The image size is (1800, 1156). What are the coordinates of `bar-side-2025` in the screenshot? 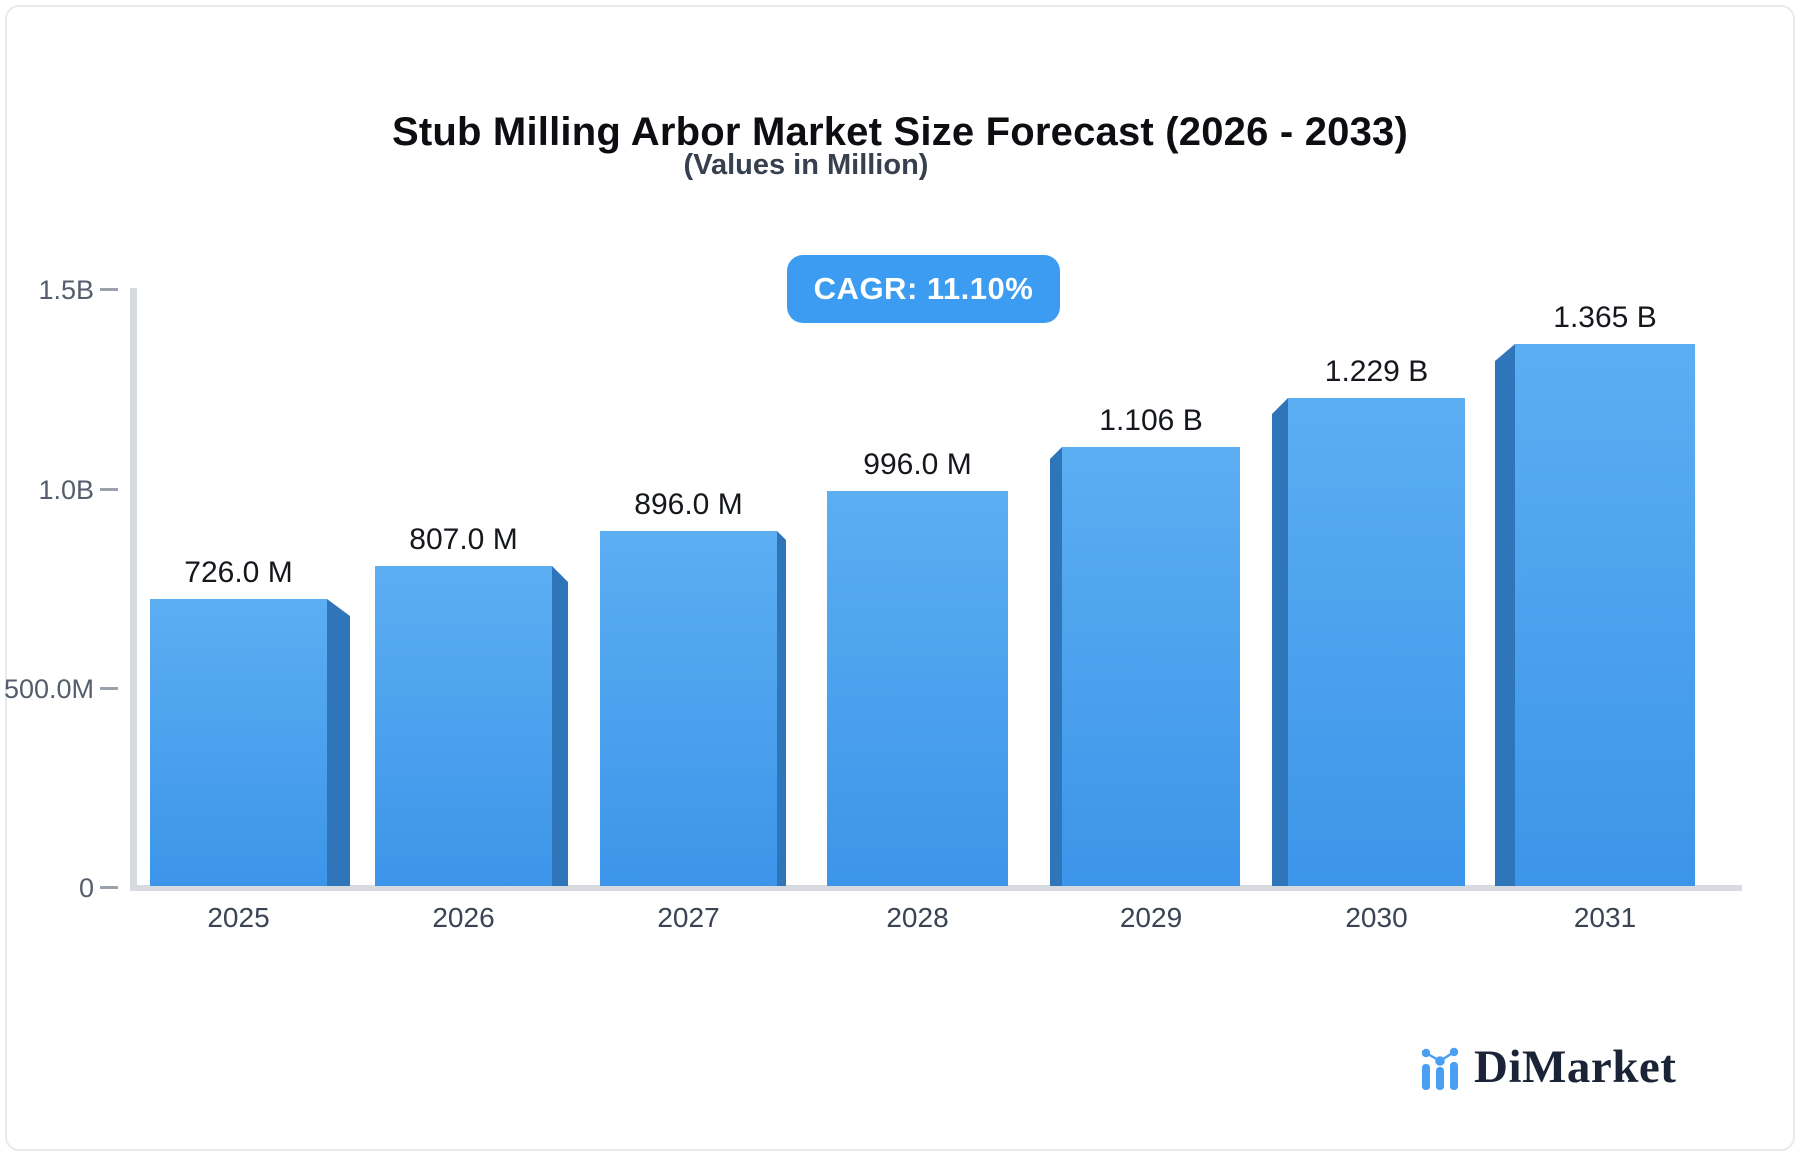 It's located at (338, 742).